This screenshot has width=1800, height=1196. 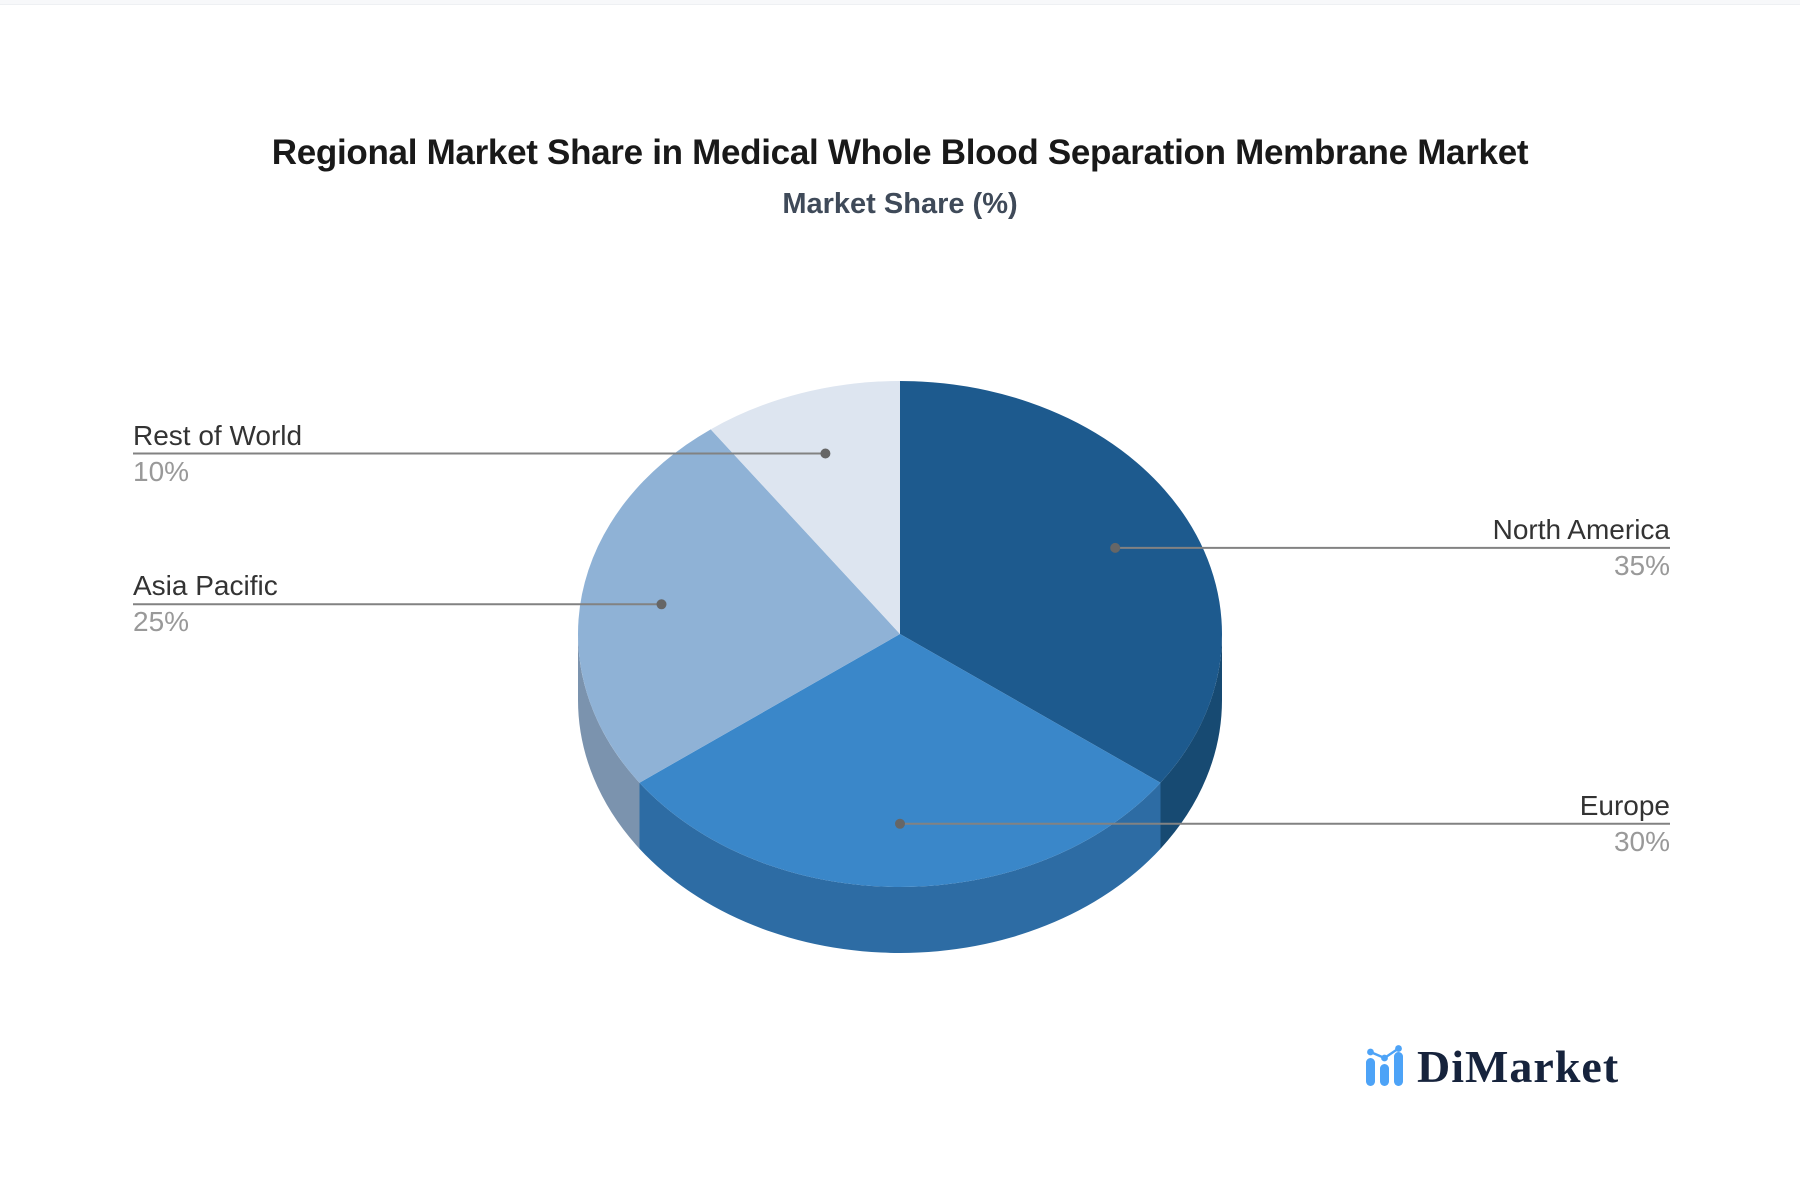 I want to click on leader-dot-rest-of-world, so click(x=825, y=453).